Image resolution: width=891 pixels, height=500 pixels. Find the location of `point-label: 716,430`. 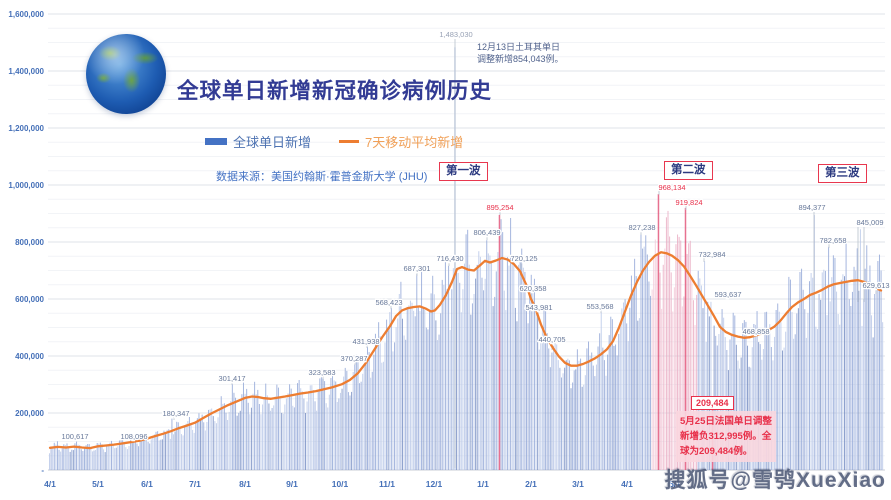

point-label: 716,430 is located at coordinates (449, 258).